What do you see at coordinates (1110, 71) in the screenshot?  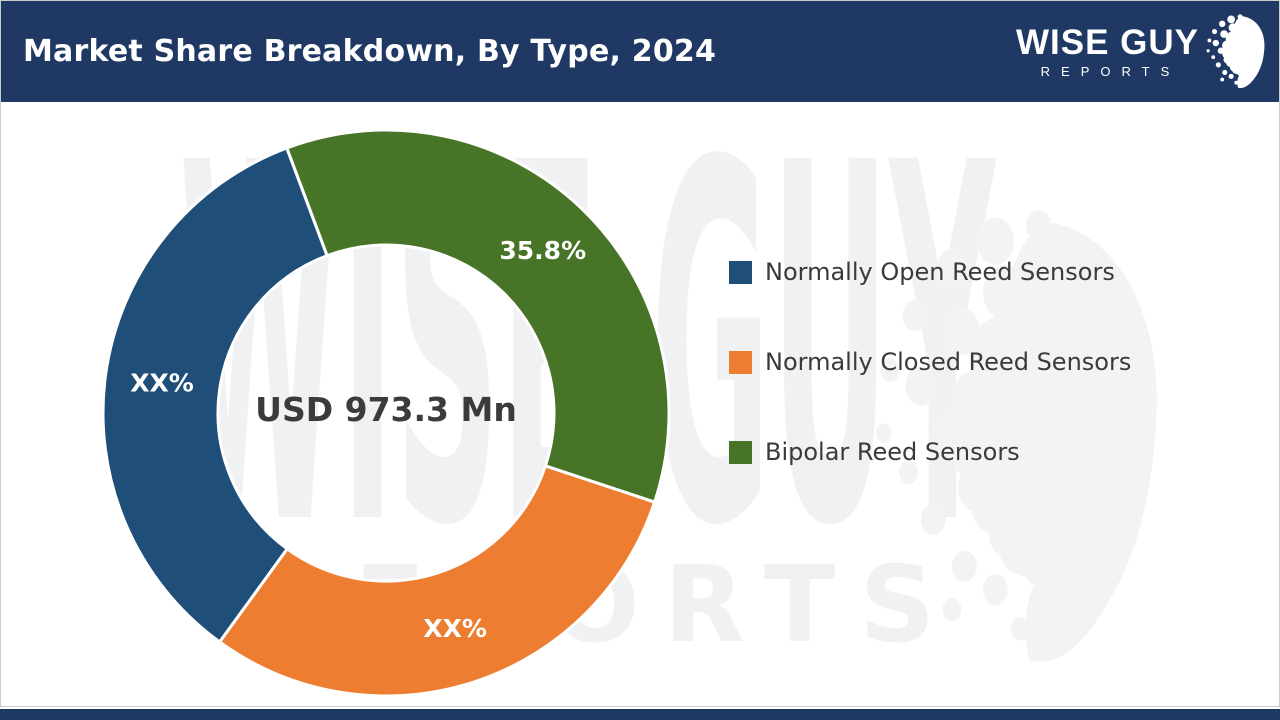 I see `brand-subtitle: REPORTS` at bounding box center [1110, 71].